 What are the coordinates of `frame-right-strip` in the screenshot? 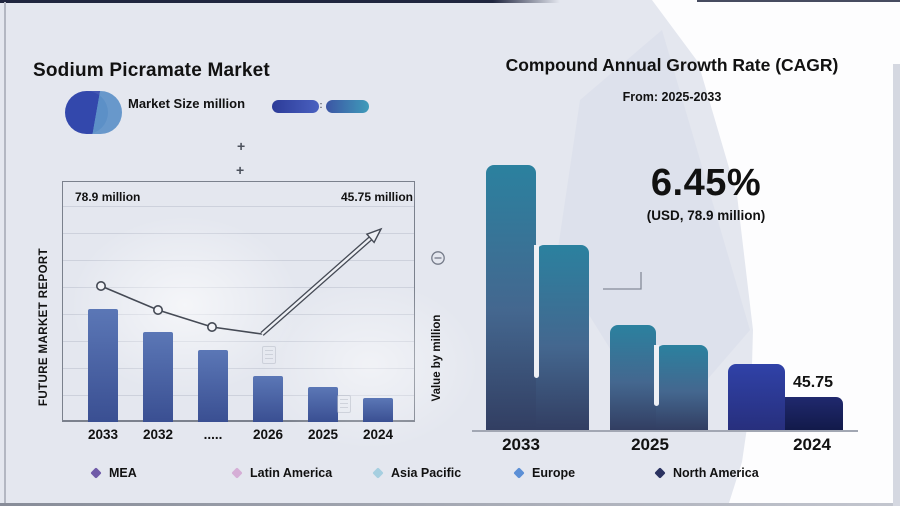 It's located at (896, 285).